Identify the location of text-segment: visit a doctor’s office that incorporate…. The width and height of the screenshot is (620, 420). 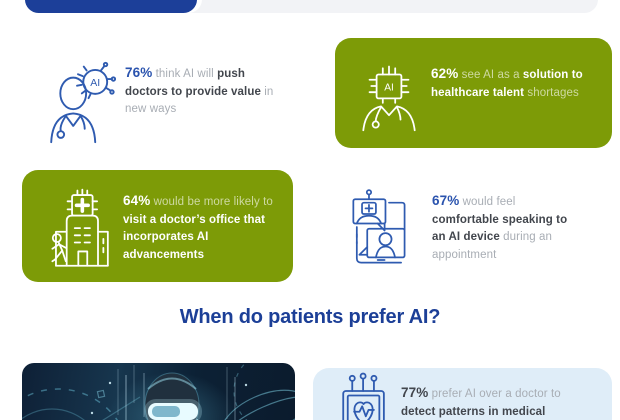
(194, 237).